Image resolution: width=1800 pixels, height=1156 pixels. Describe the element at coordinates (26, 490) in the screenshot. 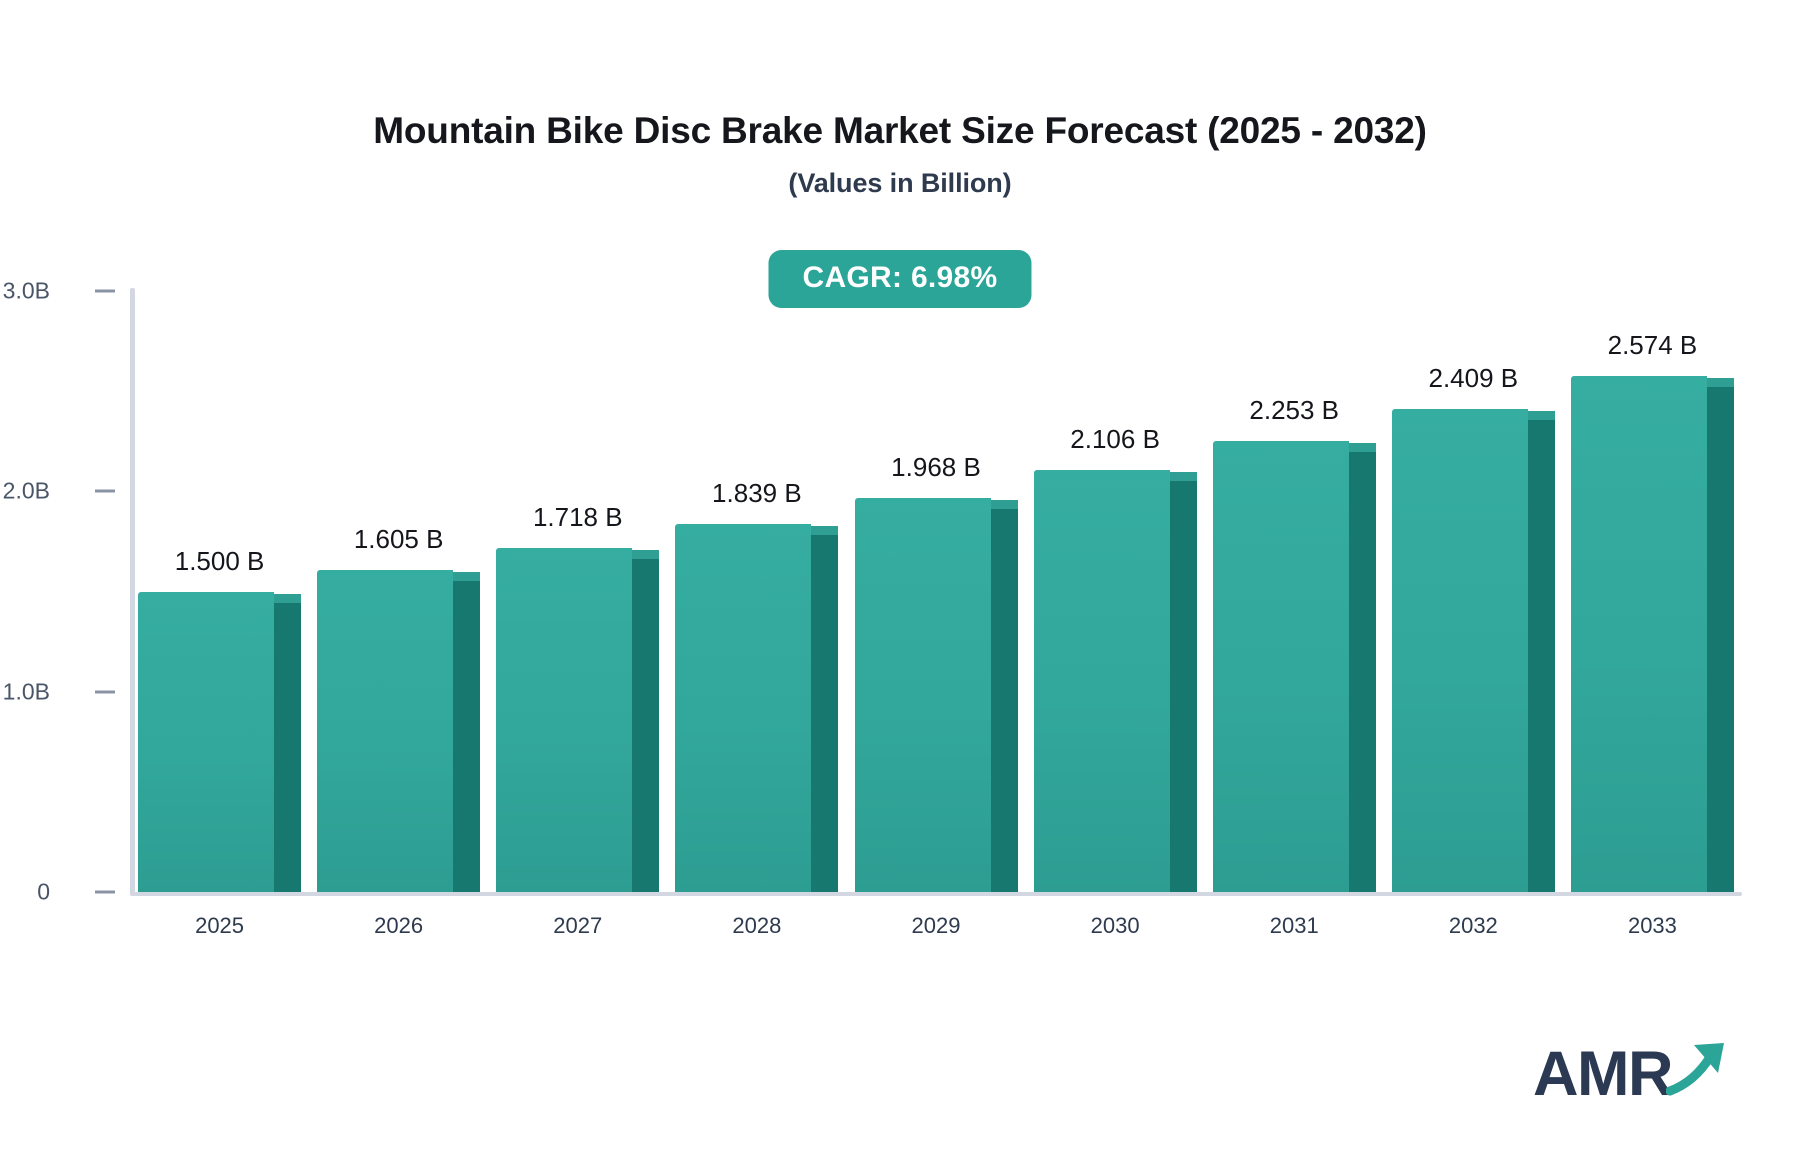

I see `y-tick-label: 2.0B` at that location.